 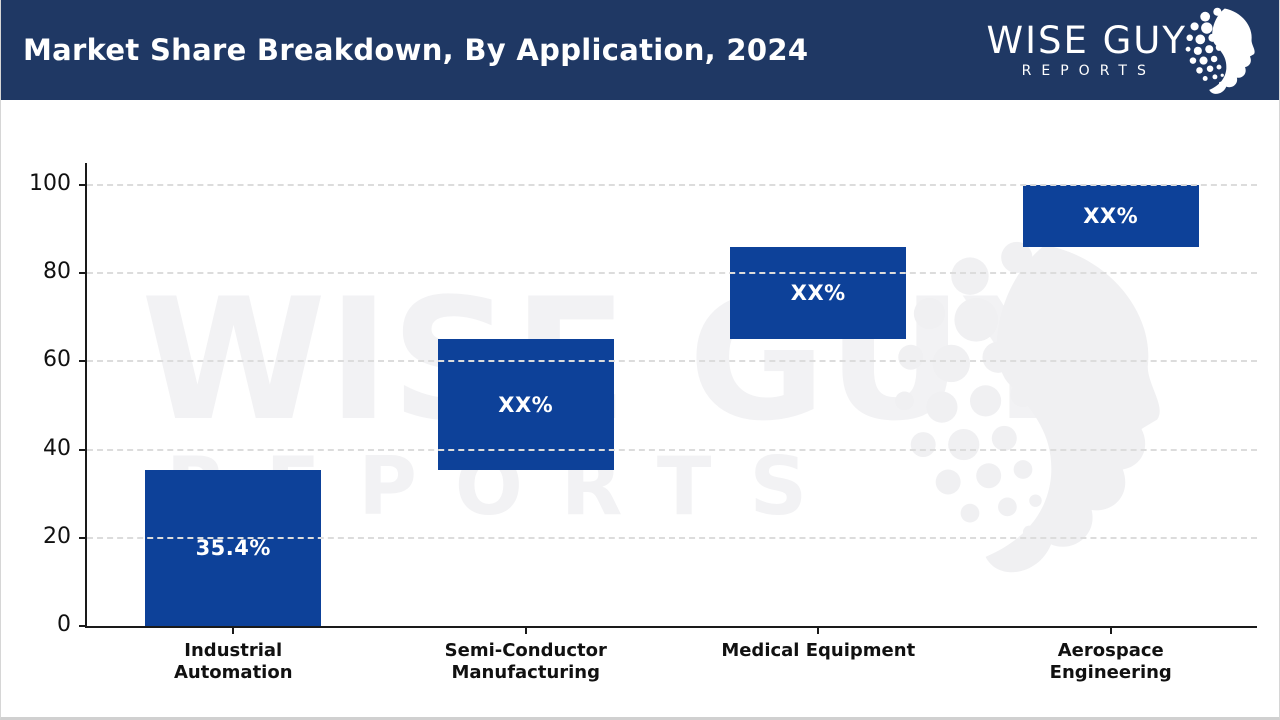 What do you see at coordinates (233, 672) in the screenshot?
I see `x-category-label-line: Automation` at bounding box center [233, 672].